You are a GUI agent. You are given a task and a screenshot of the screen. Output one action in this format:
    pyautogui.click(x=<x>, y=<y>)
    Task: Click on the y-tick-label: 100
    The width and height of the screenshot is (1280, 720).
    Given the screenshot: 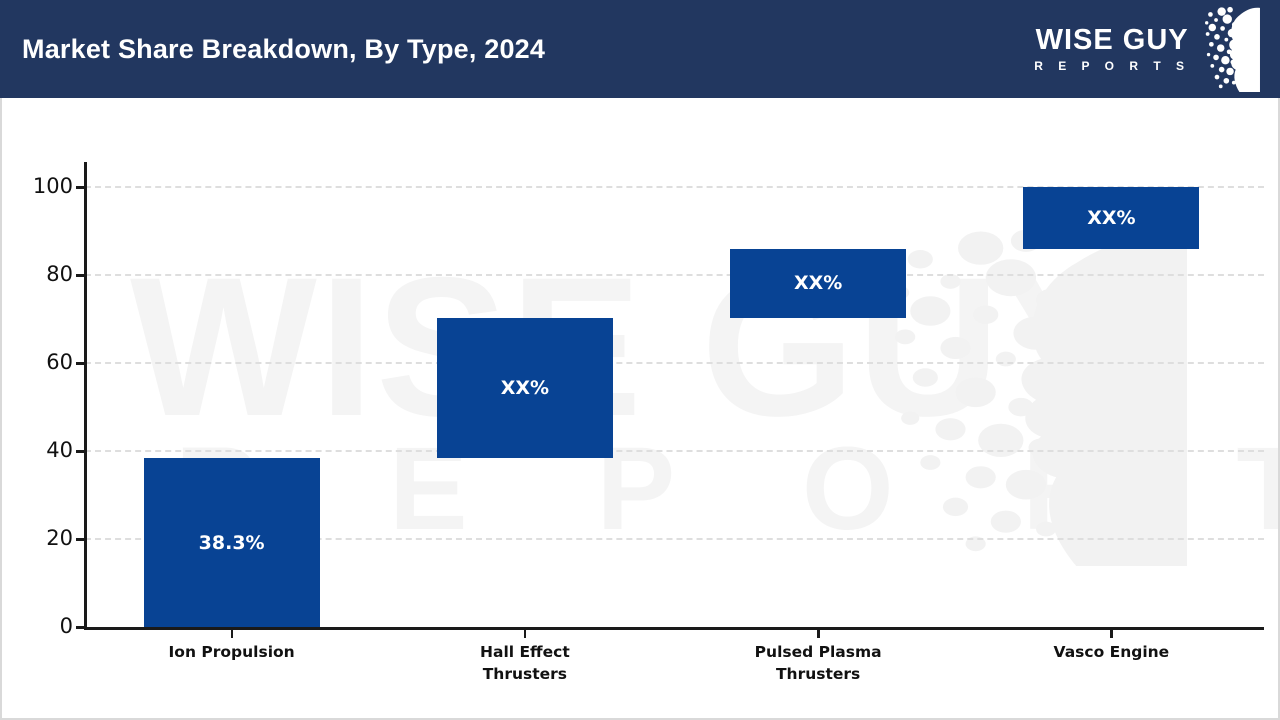 What is the action you would take?
    pyautogui.click(x=52, y=186)
    